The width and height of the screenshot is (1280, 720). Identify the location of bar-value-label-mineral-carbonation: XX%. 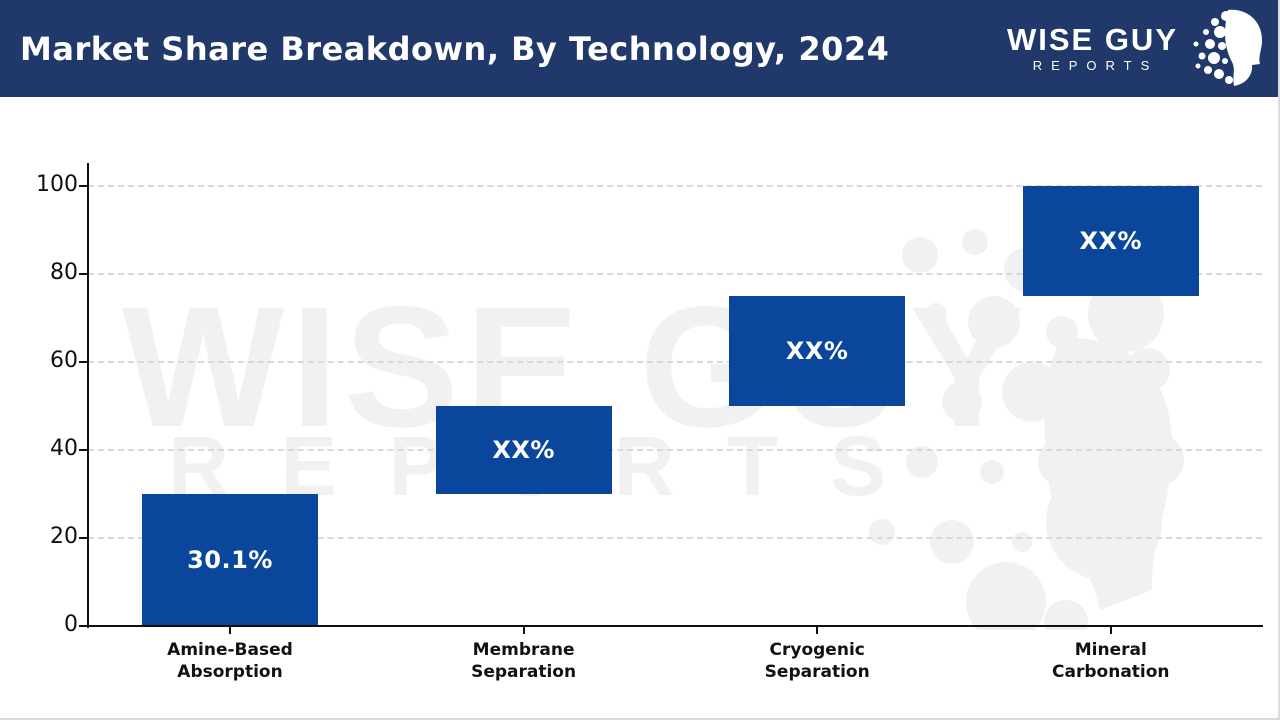
(1111, 241).